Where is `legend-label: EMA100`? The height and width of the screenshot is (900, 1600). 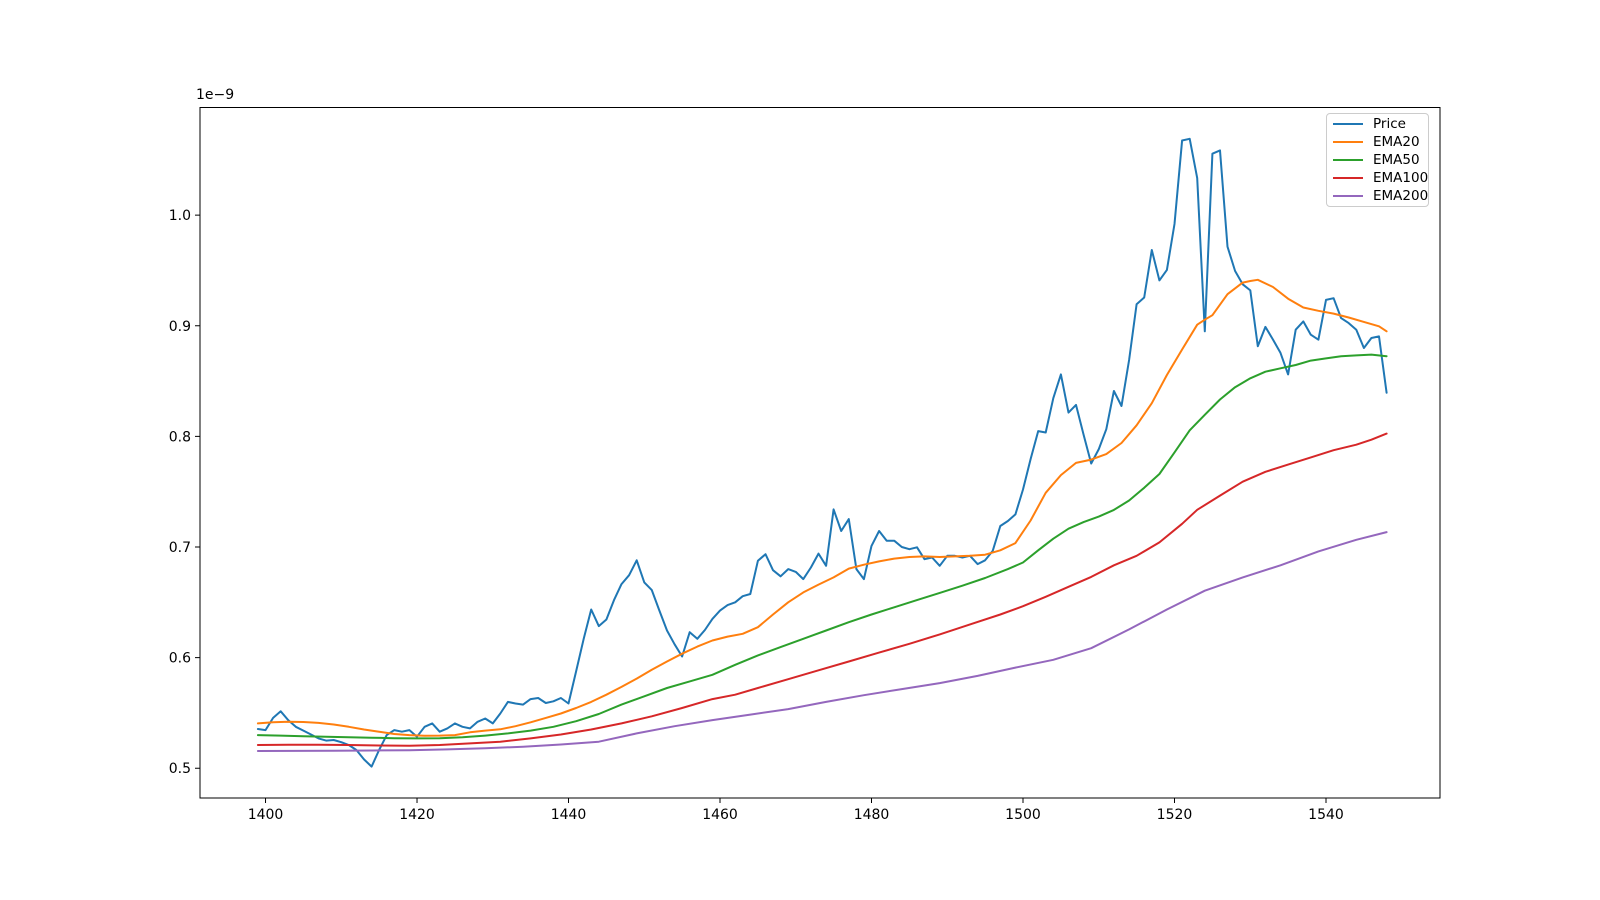
legend-label: EMA100 is located at coordinates (1401, 178).